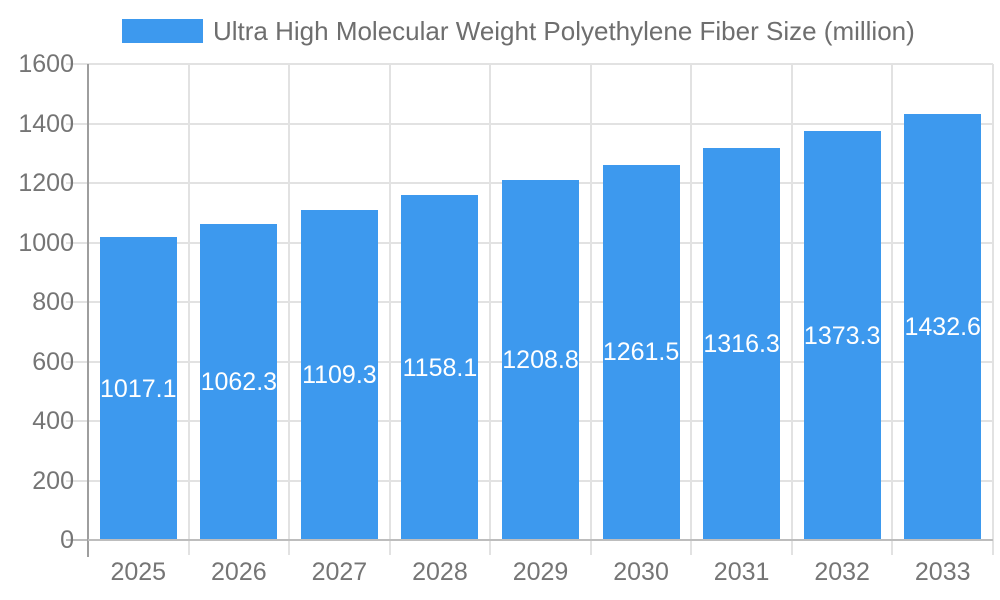 This screenshot has height=600, width=1000. I want to click on bar-value-label: 1109.3, so click(339, 374).